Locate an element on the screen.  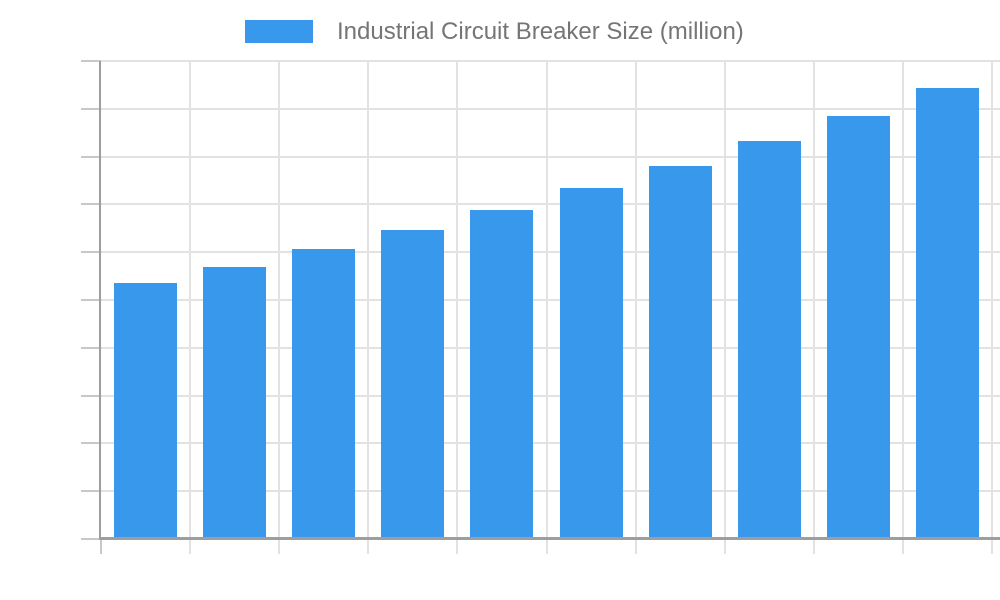
bar-2024 is located at coordinates (146, 411).